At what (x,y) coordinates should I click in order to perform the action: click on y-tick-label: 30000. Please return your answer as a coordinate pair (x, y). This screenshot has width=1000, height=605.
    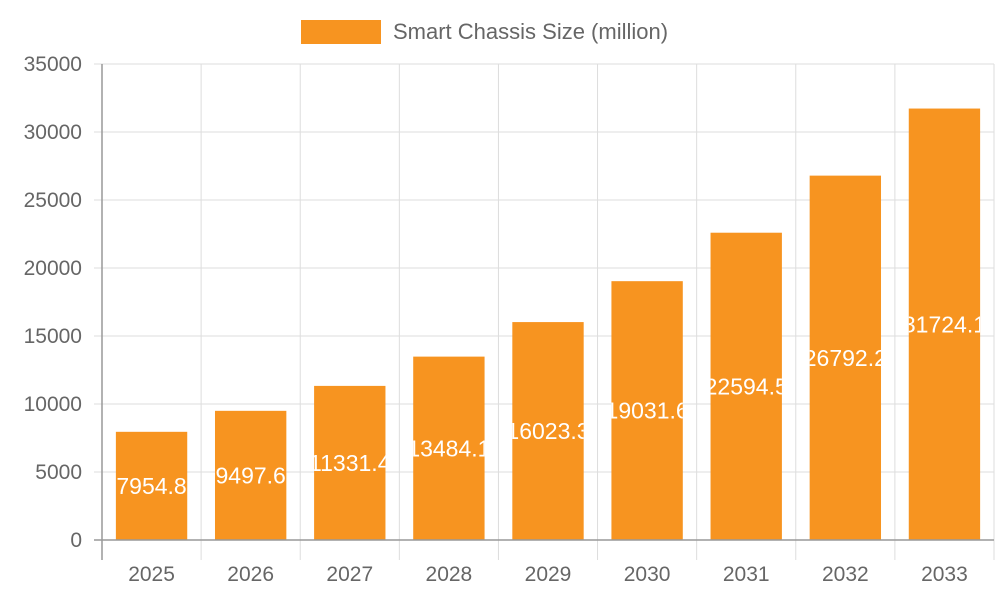
    Looking at the image, I should click on (53, 132).